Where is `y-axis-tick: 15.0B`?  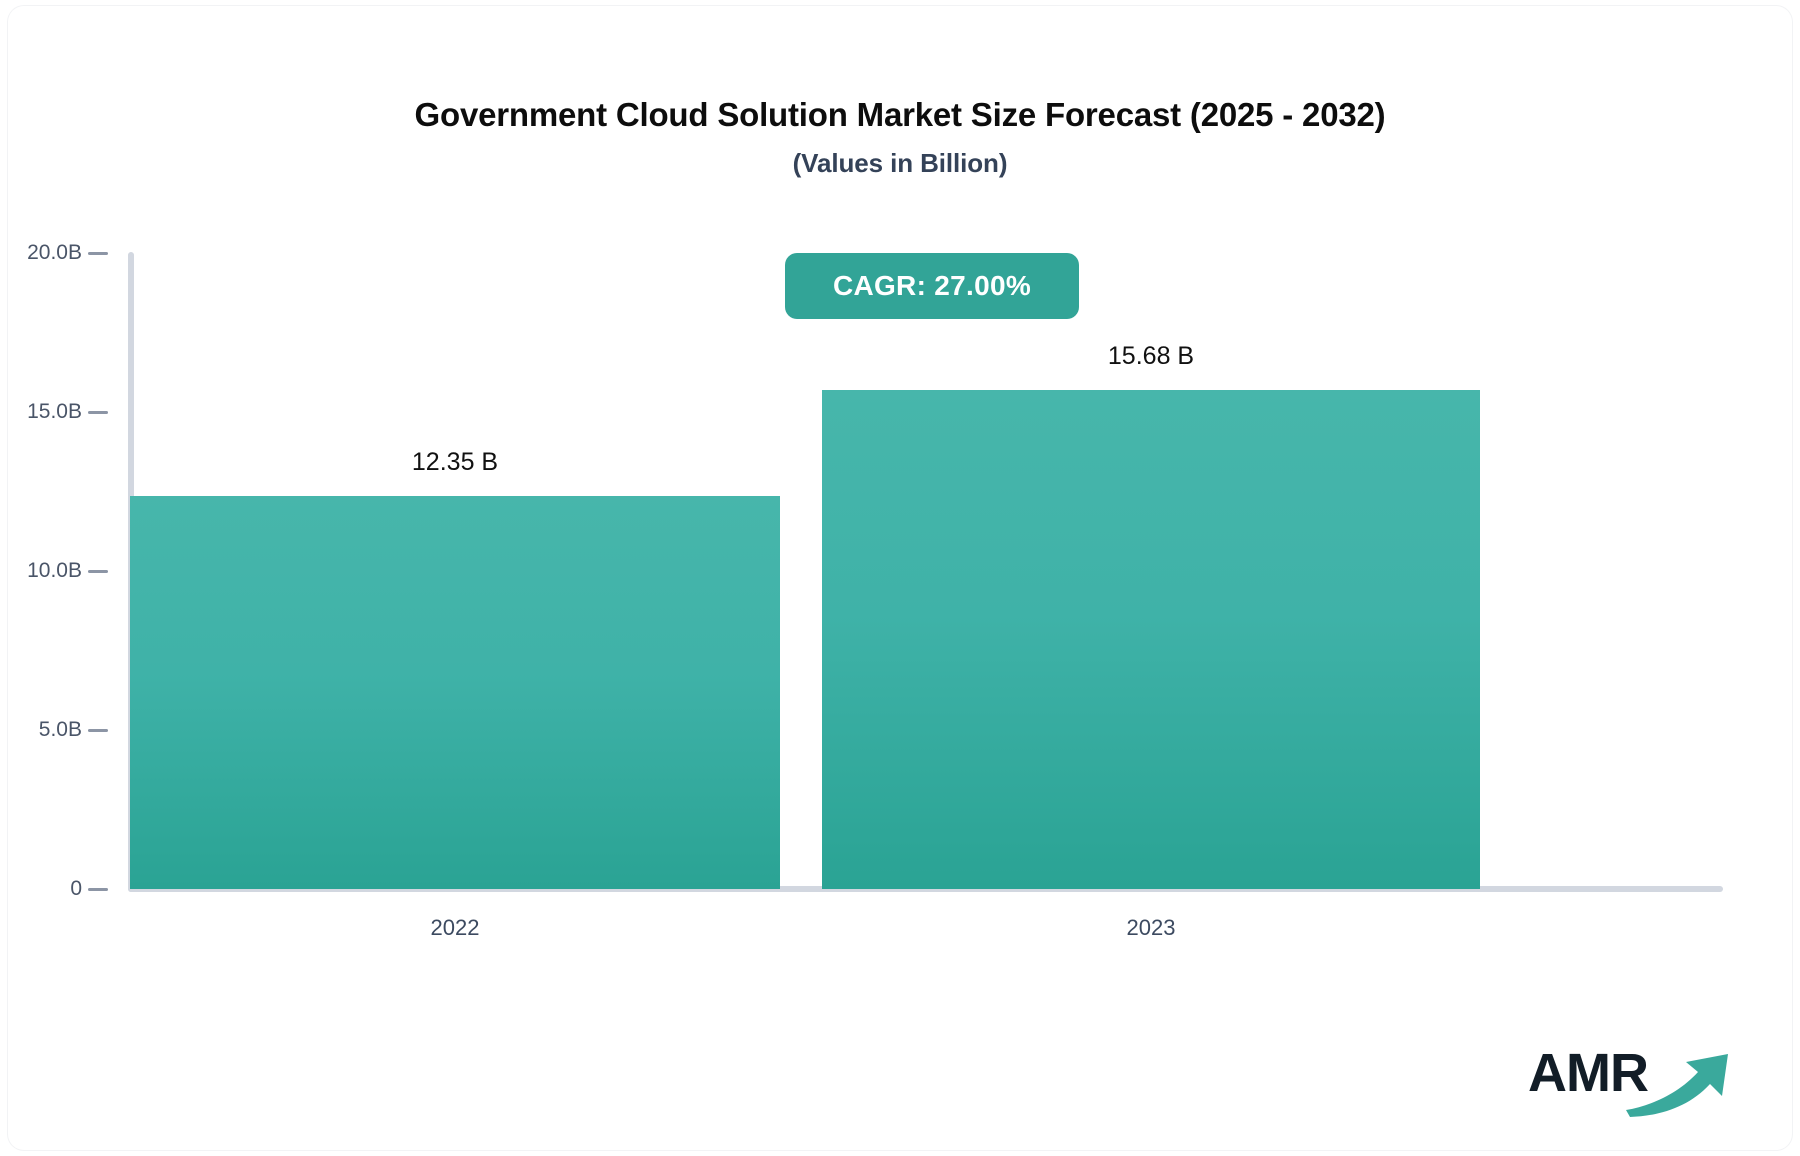 y-axis-tick: 15.0B is located at coordinates (64, 412).